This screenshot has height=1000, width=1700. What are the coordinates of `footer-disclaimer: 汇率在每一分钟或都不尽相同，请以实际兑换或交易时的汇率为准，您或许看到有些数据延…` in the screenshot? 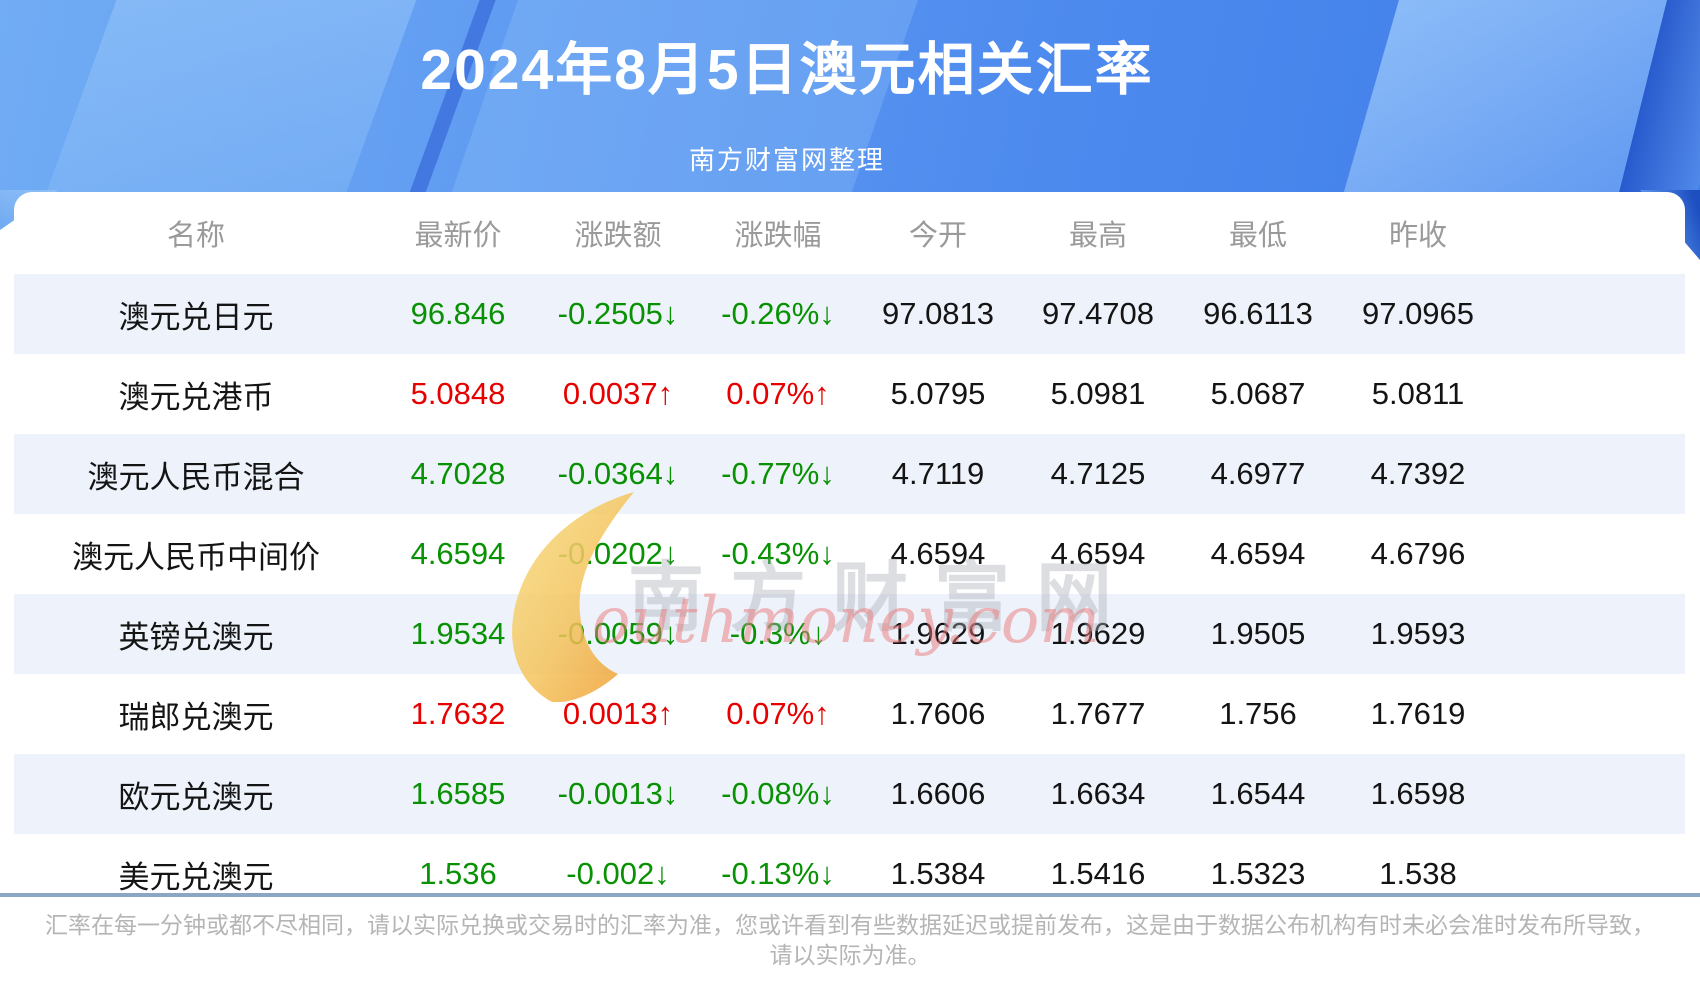 It's located at (850, 940).